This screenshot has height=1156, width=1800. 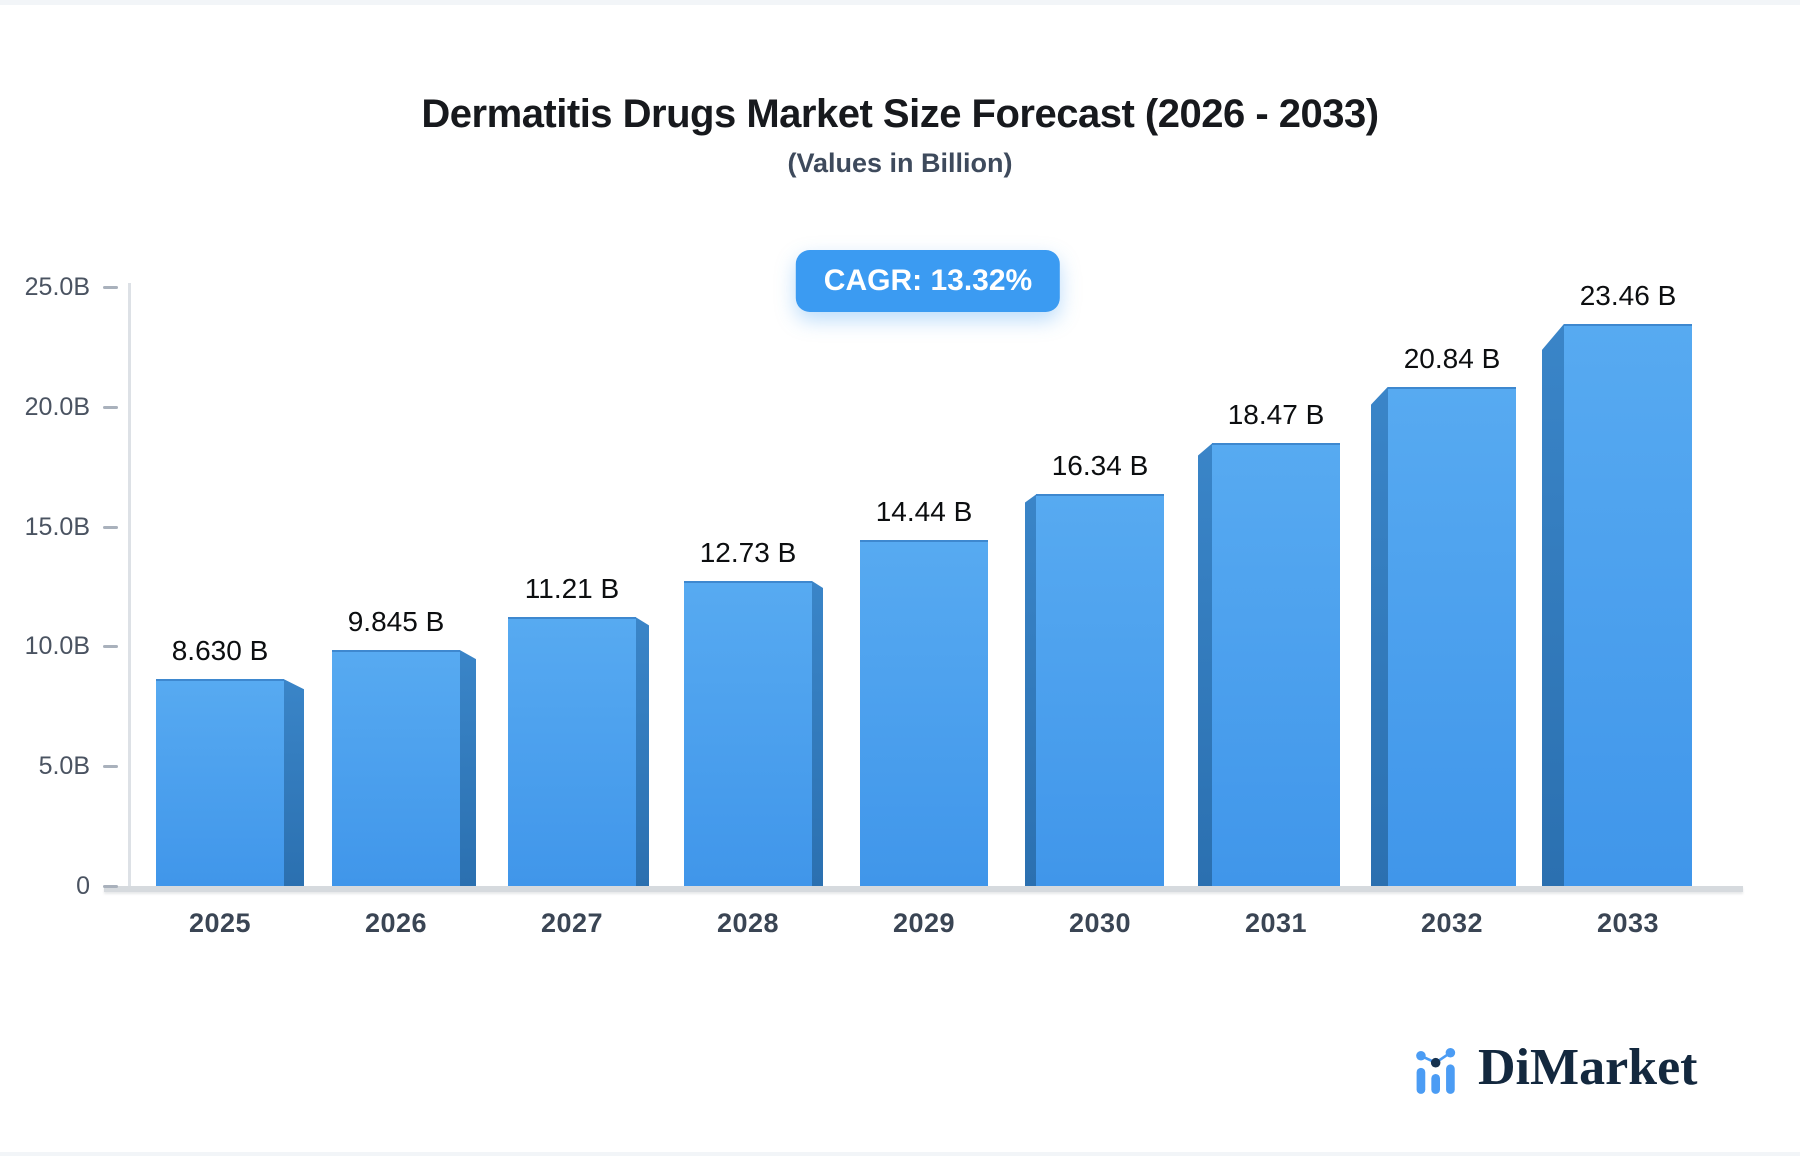 What do you see at coordinates (572, 589) in the screenshot?
I see `bar-value-label: 11.21 B` at bounding box center [572, 589].